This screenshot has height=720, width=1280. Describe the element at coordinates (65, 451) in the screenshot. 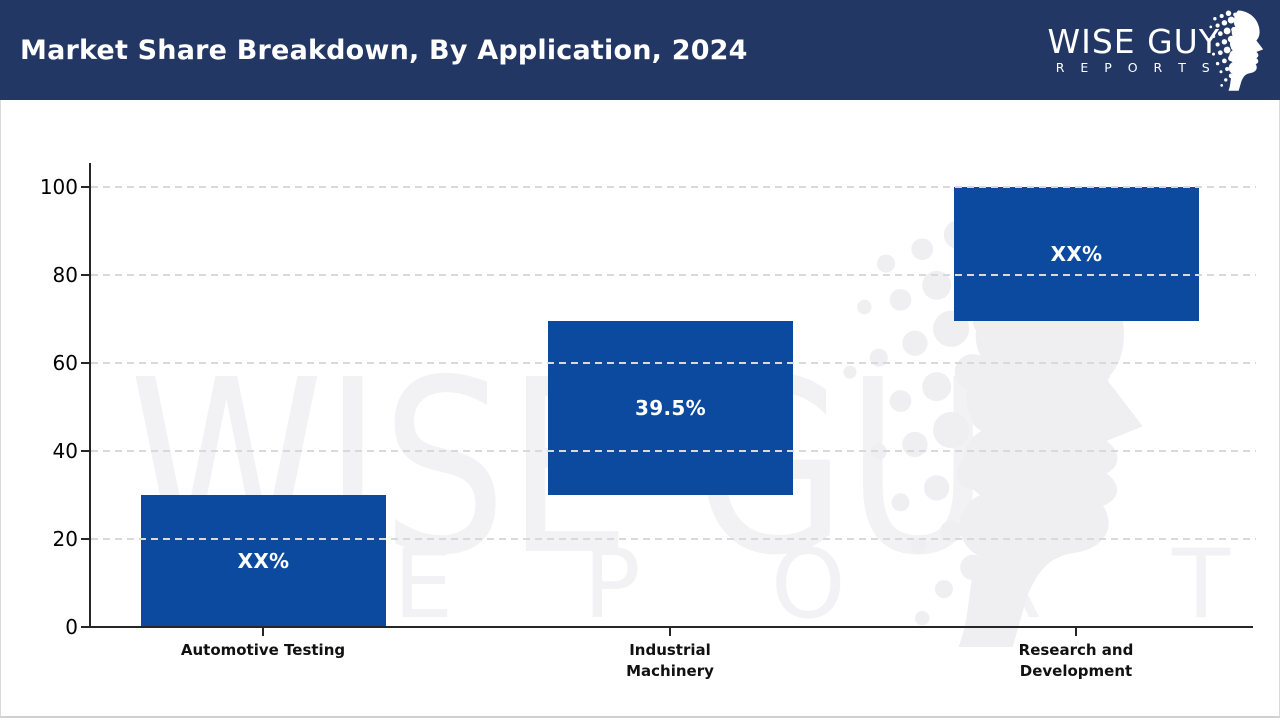

I see `y-tick-label: 40` at that location.